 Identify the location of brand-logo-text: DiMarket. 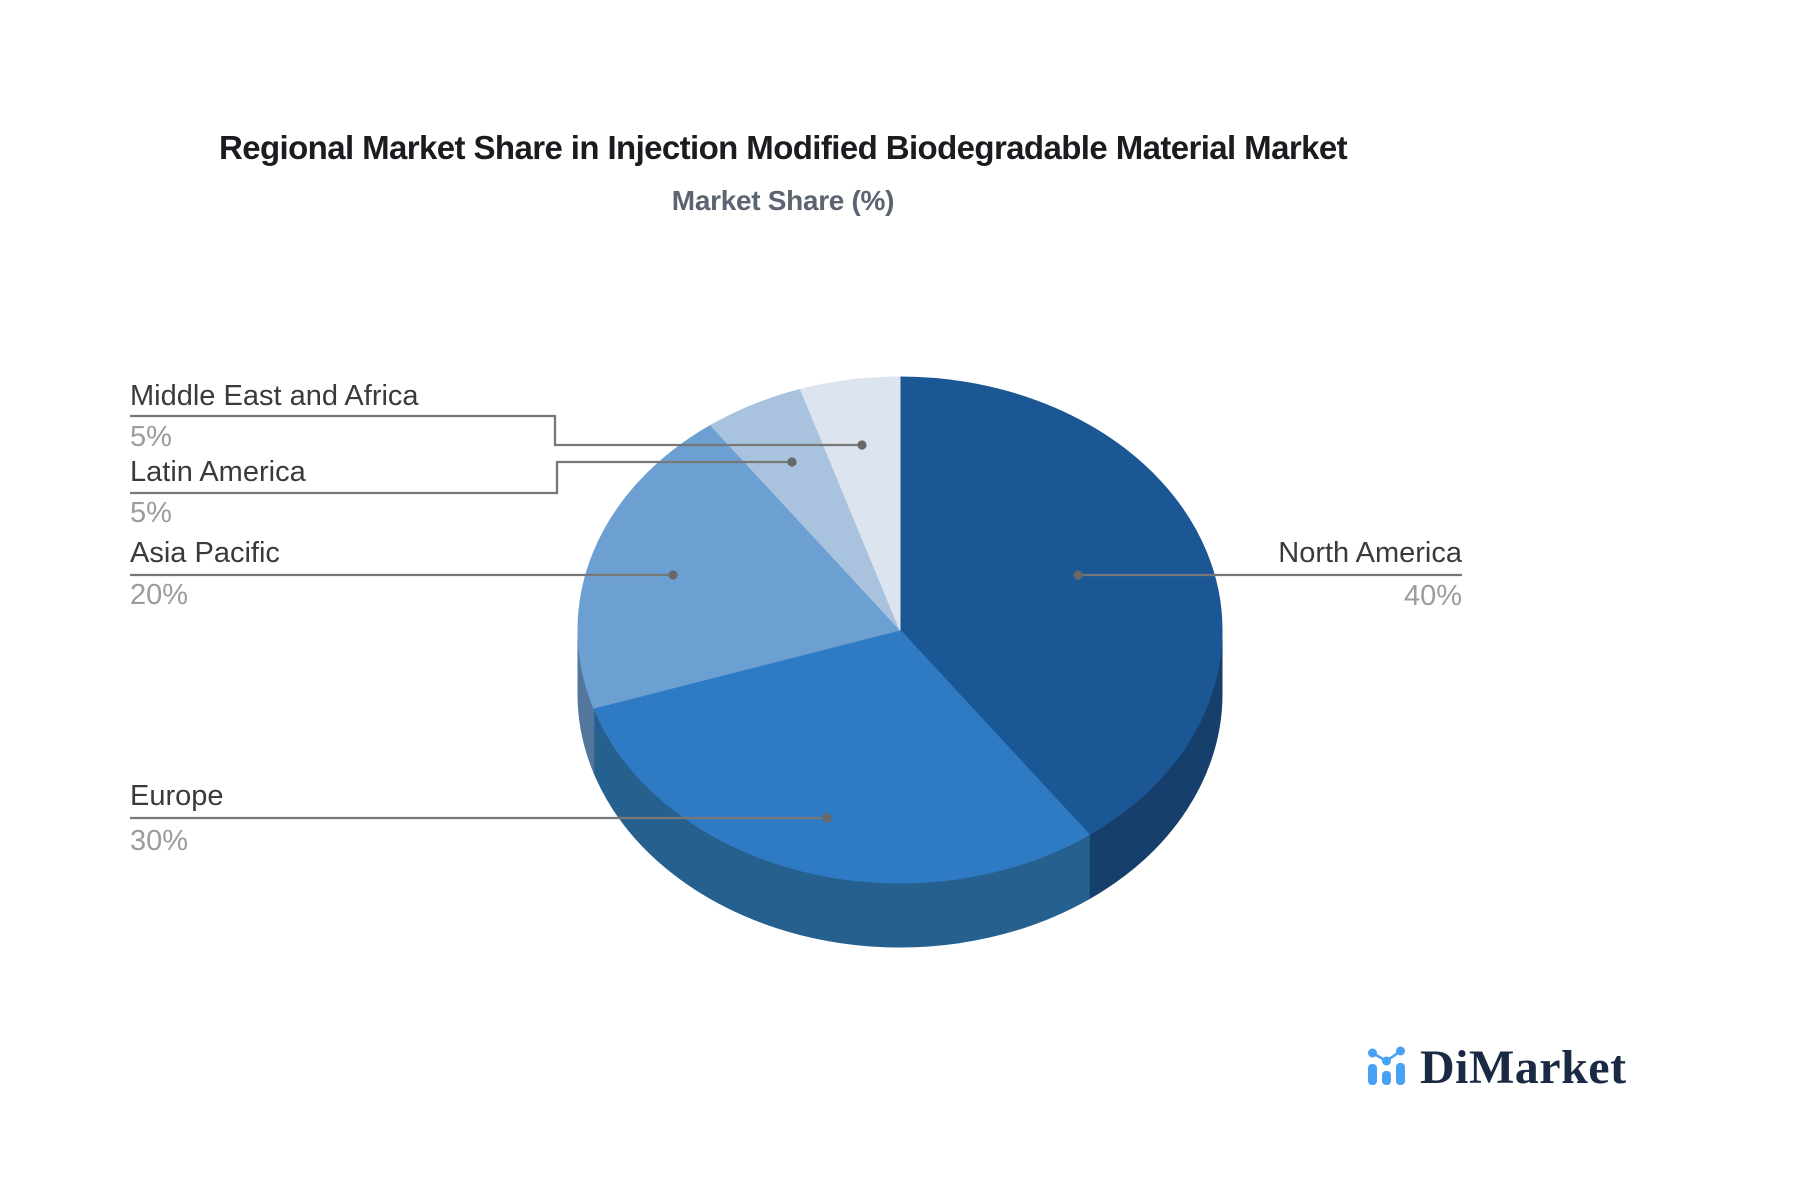
(1523, 1067).